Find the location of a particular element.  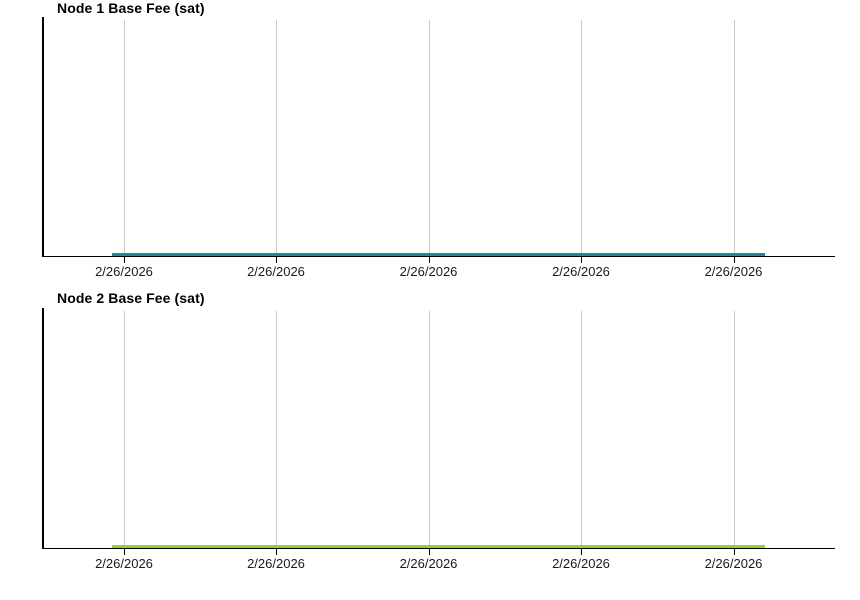

node1-base-fee-series-line is located at coordinates (438, 254).